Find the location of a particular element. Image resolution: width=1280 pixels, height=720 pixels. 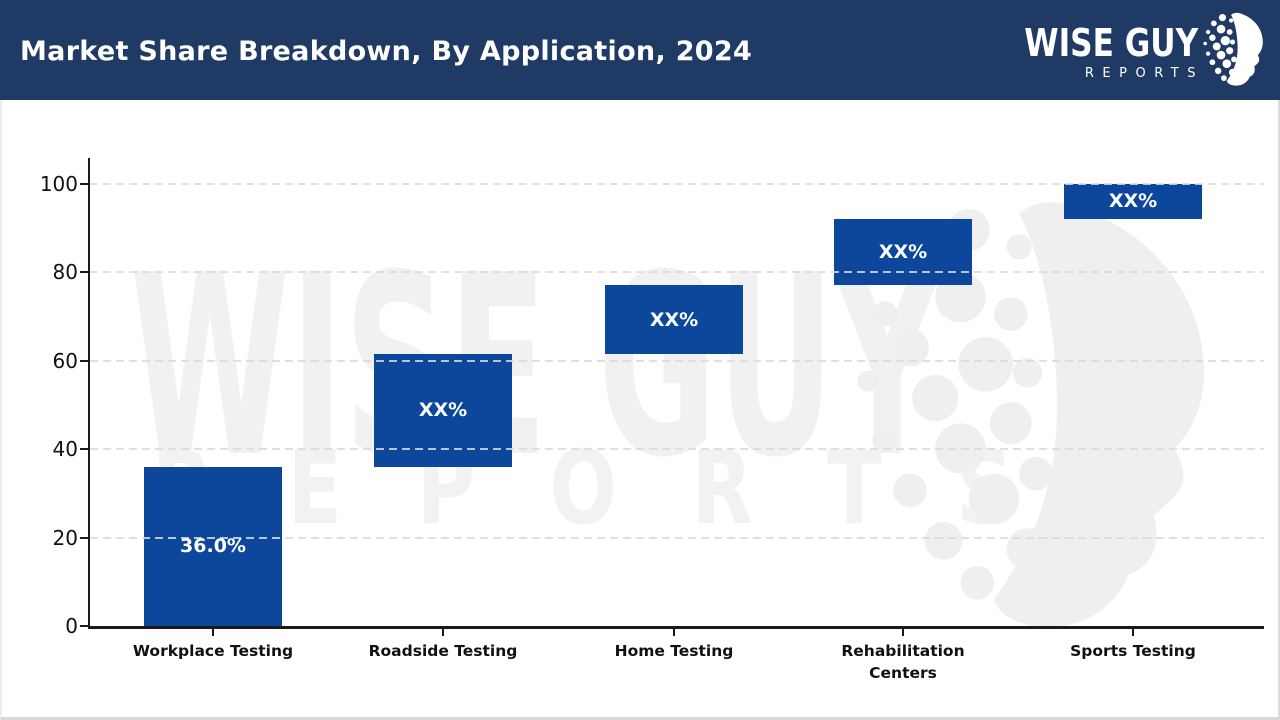

x-axis-line is located at coordinates (676, 627).